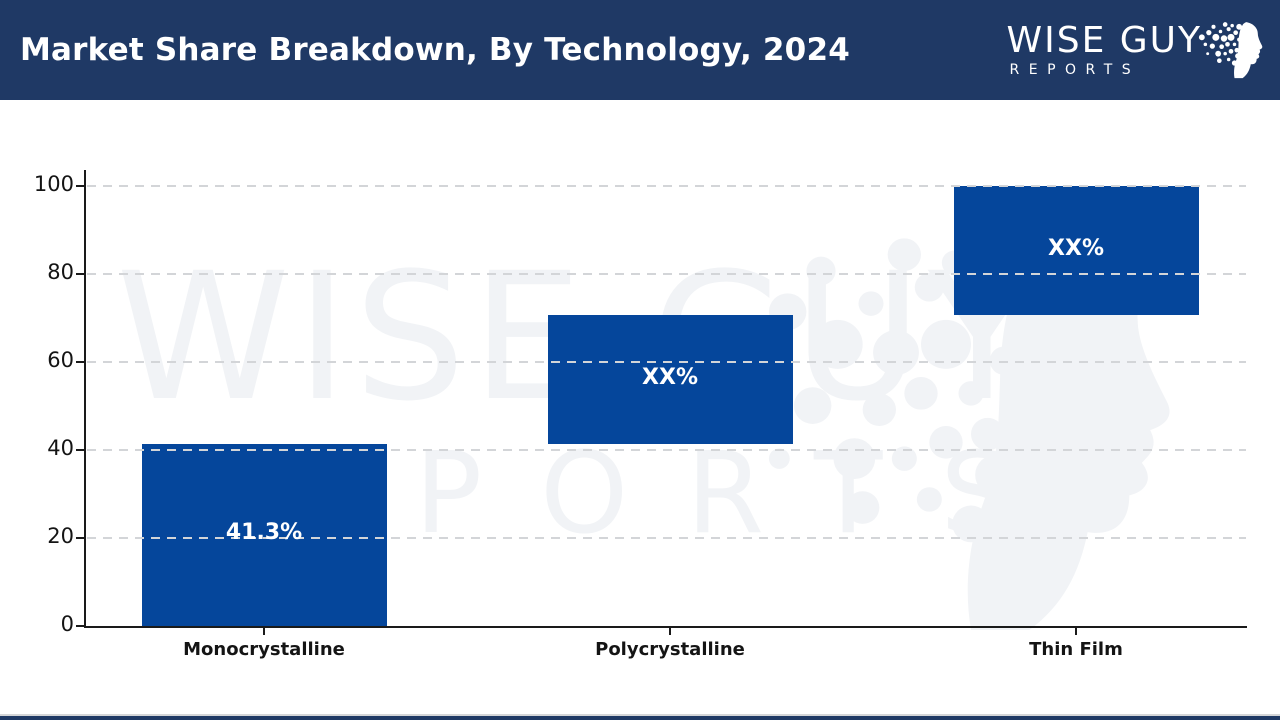 The width and height of the screenshot is (1280, 720). I want to click on brand-logo: WISE GUY REPORTS, so click(1137, 50).